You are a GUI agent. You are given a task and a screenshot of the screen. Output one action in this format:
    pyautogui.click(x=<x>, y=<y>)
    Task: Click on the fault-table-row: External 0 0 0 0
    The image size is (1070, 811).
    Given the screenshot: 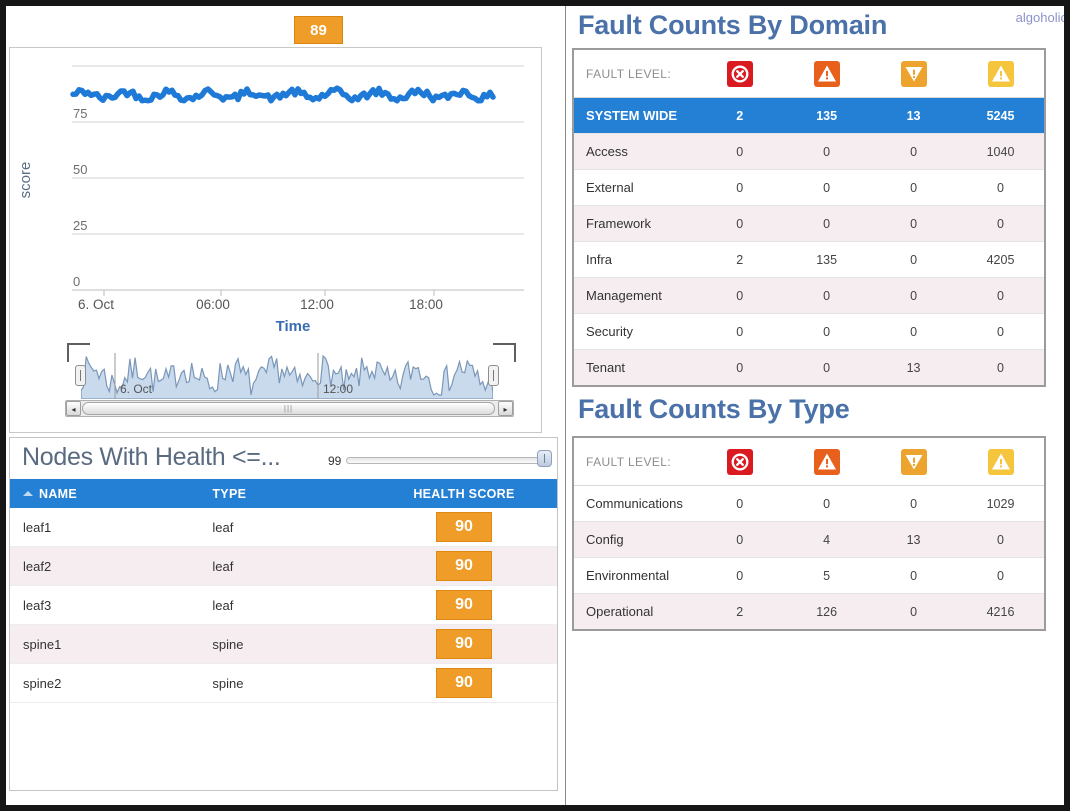 What is the action you would take?
    pyautogui.click(x=809, y=188)
    